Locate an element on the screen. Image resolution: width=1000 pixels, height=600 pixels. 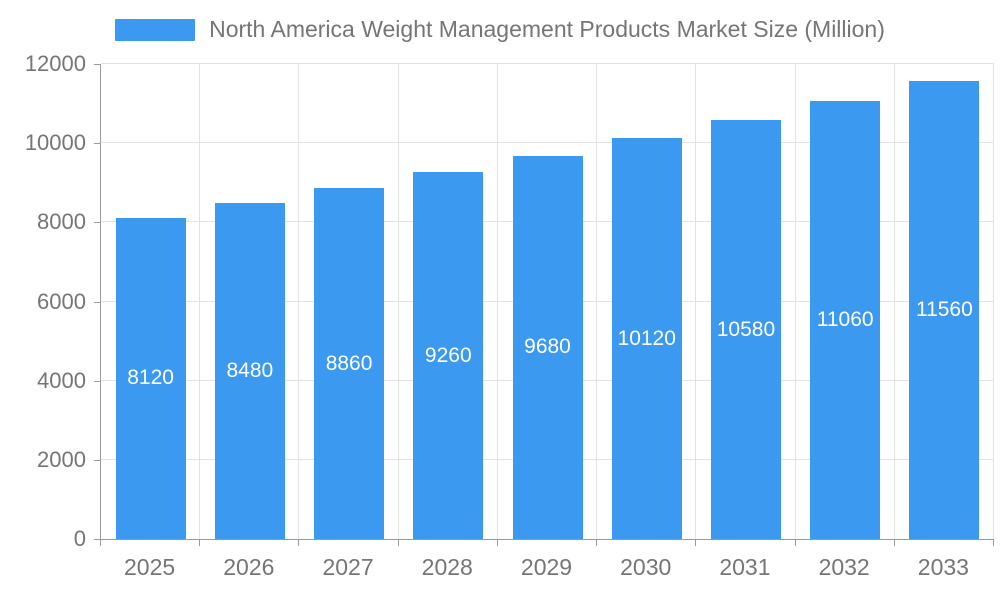
bar-2025: 8120 is located at coordinates (150, 378).